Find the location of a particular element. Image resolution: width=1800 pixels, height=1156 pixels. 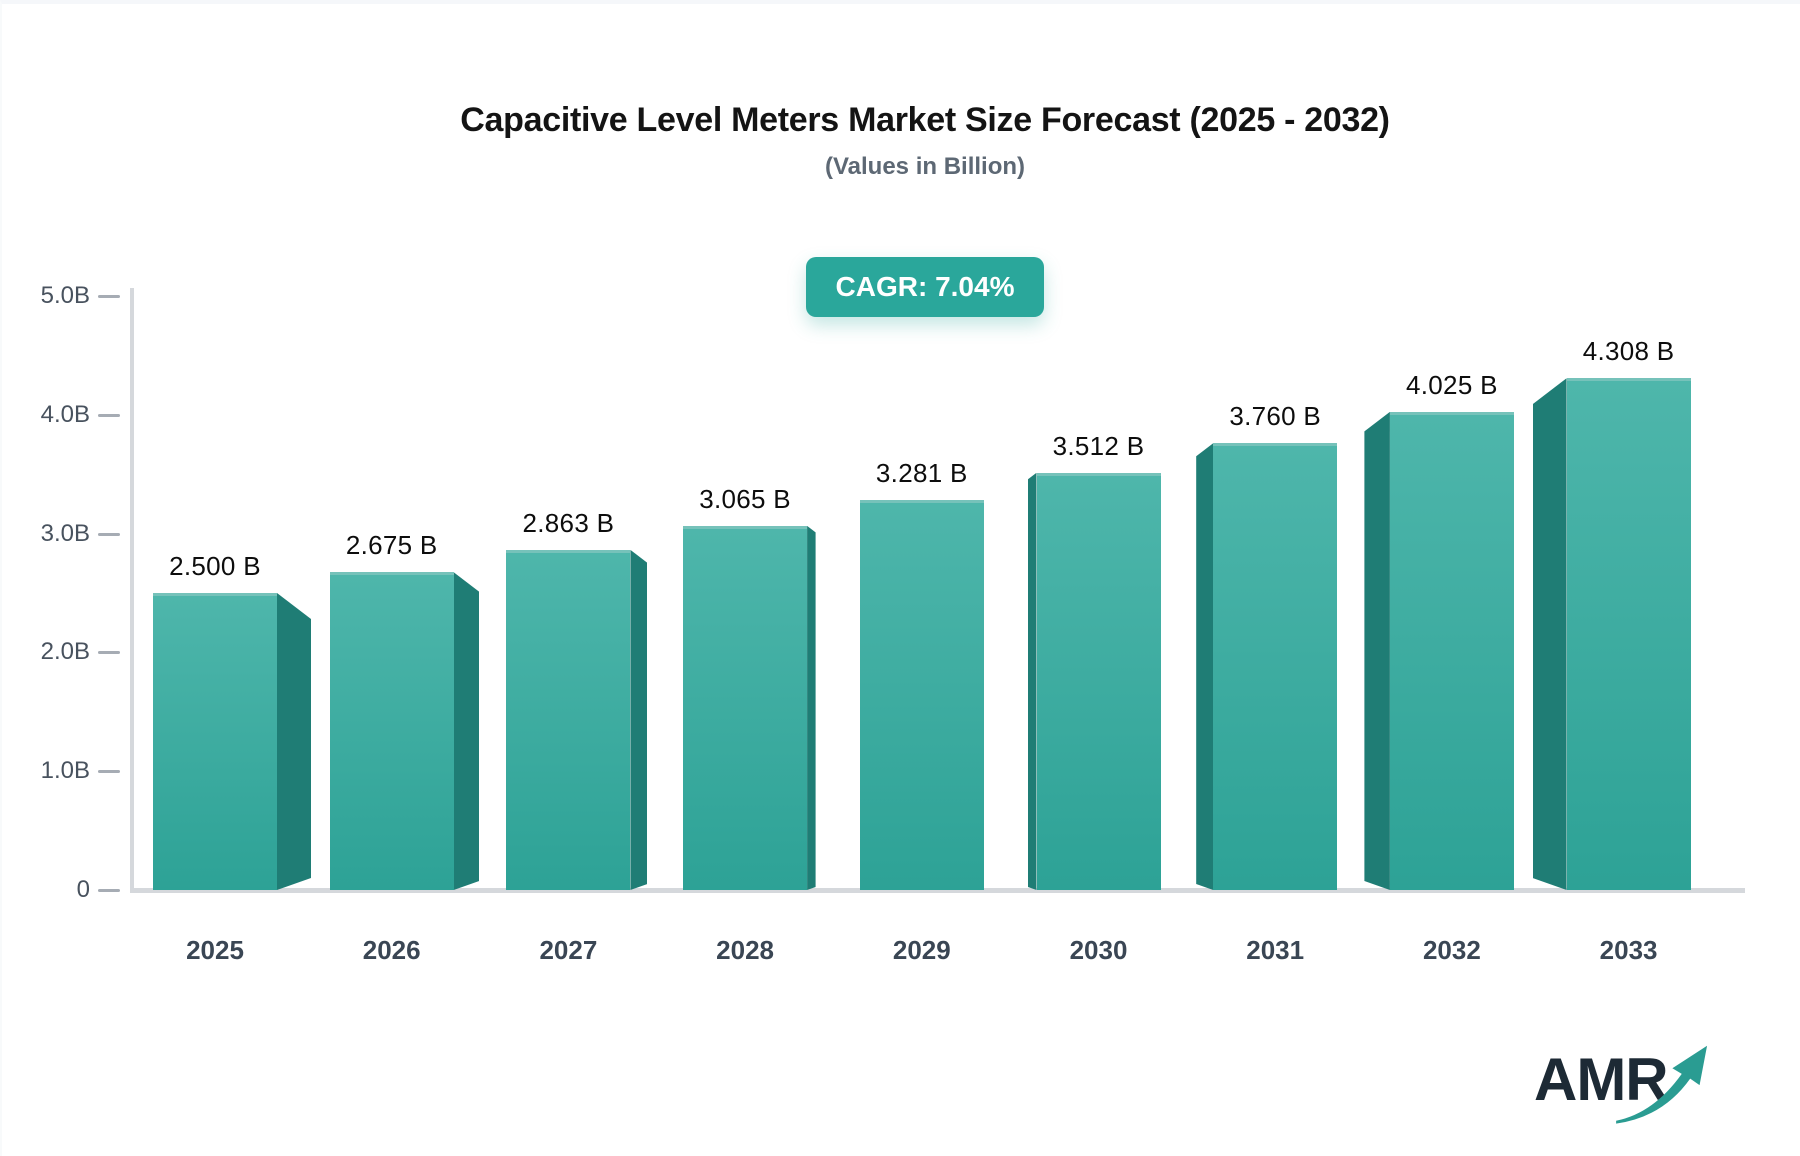

y-axis-tick-label: 0 is located at coordinates (83, 889).